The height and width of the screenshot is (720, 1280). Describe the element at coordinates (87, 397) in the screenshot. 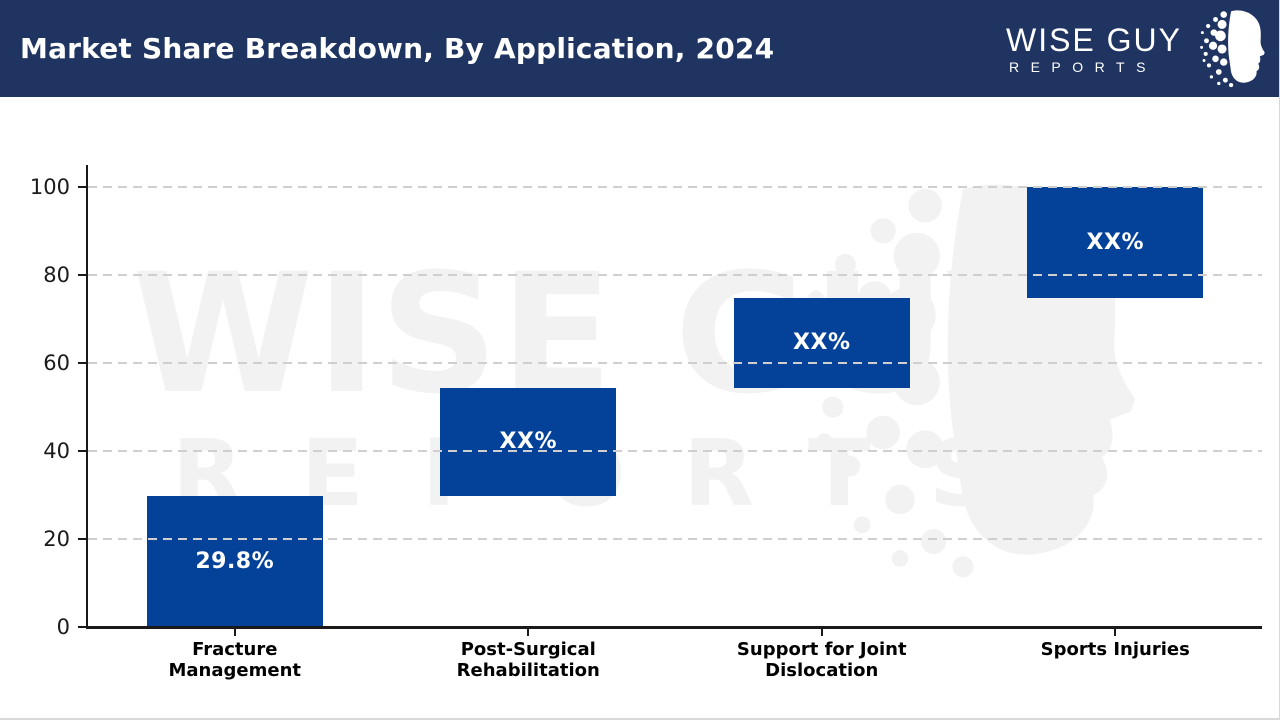

I see `y-axis-line` at that location.